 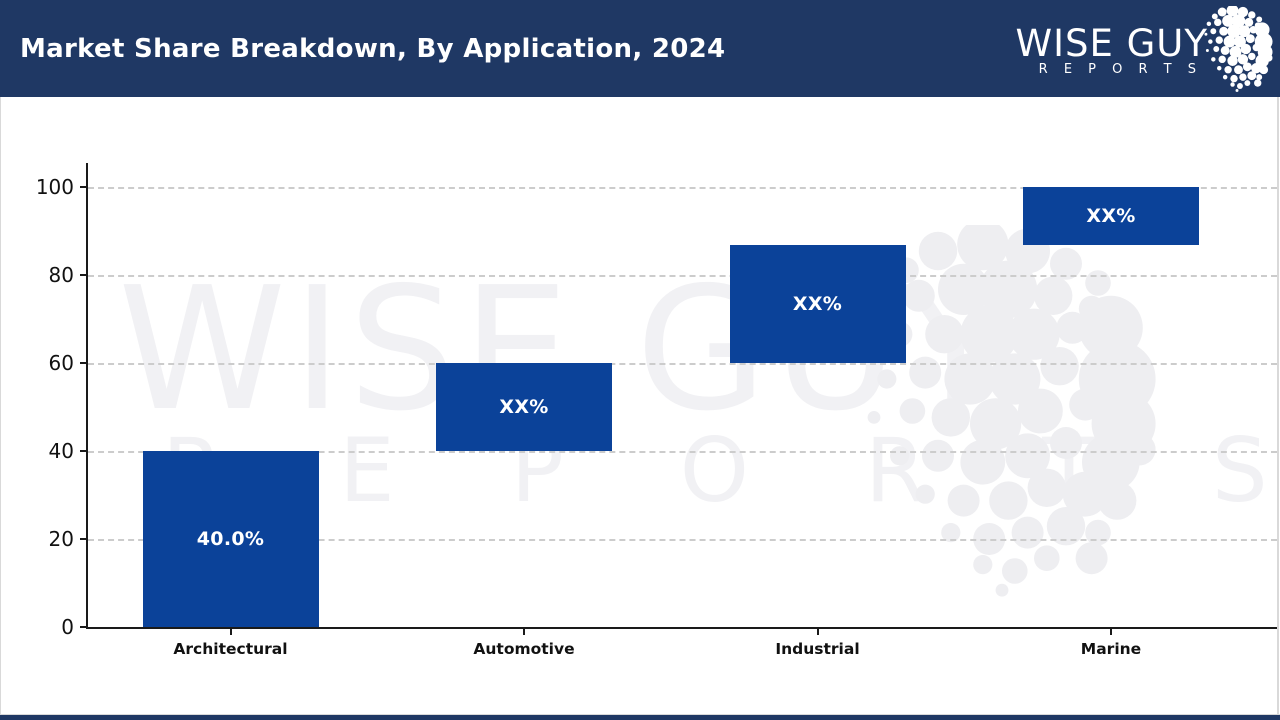 What do you see at coordinates (230, 649) in the screenshot?
I see `x-category-label: Architectural` at bounding box center [230, 649].